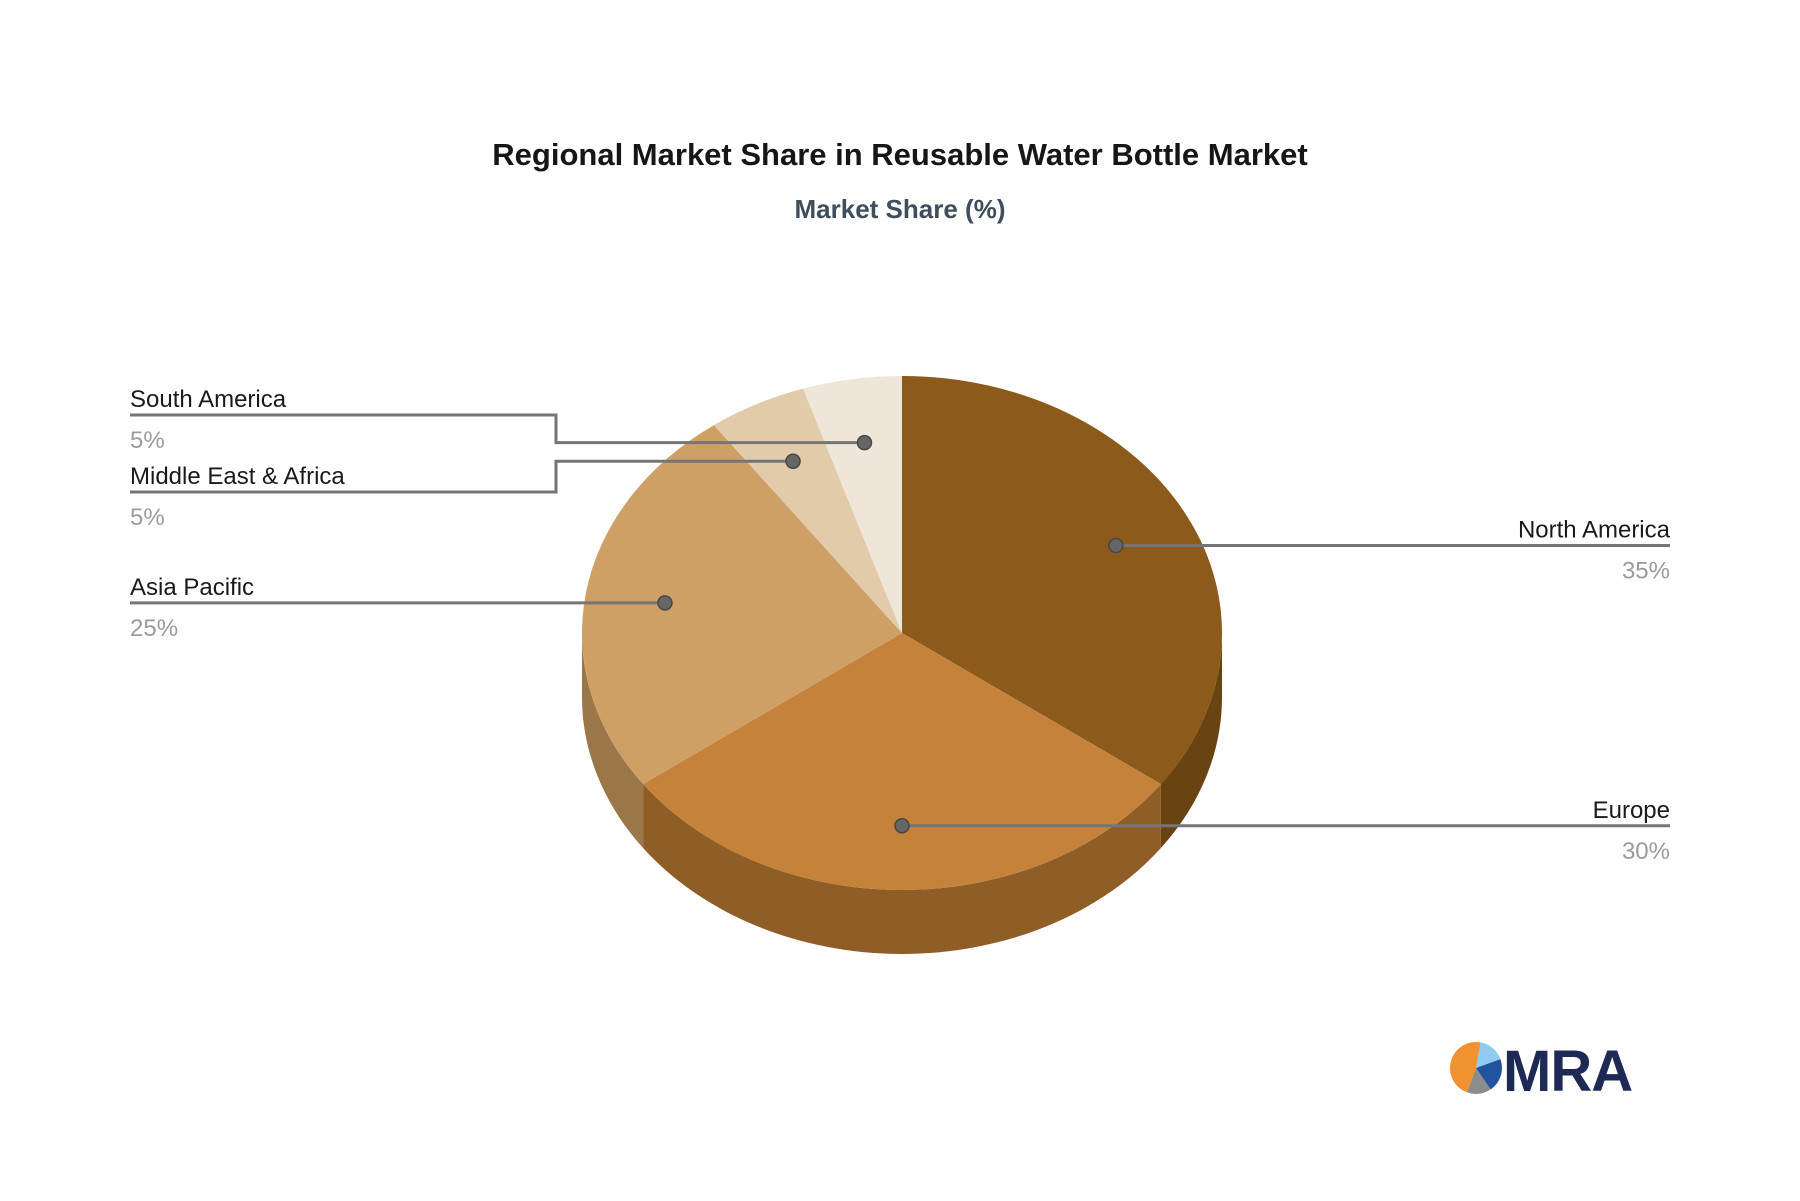 The image size is (1800, 1201). I want to click on callout-line-south-america, so click(497, 429).